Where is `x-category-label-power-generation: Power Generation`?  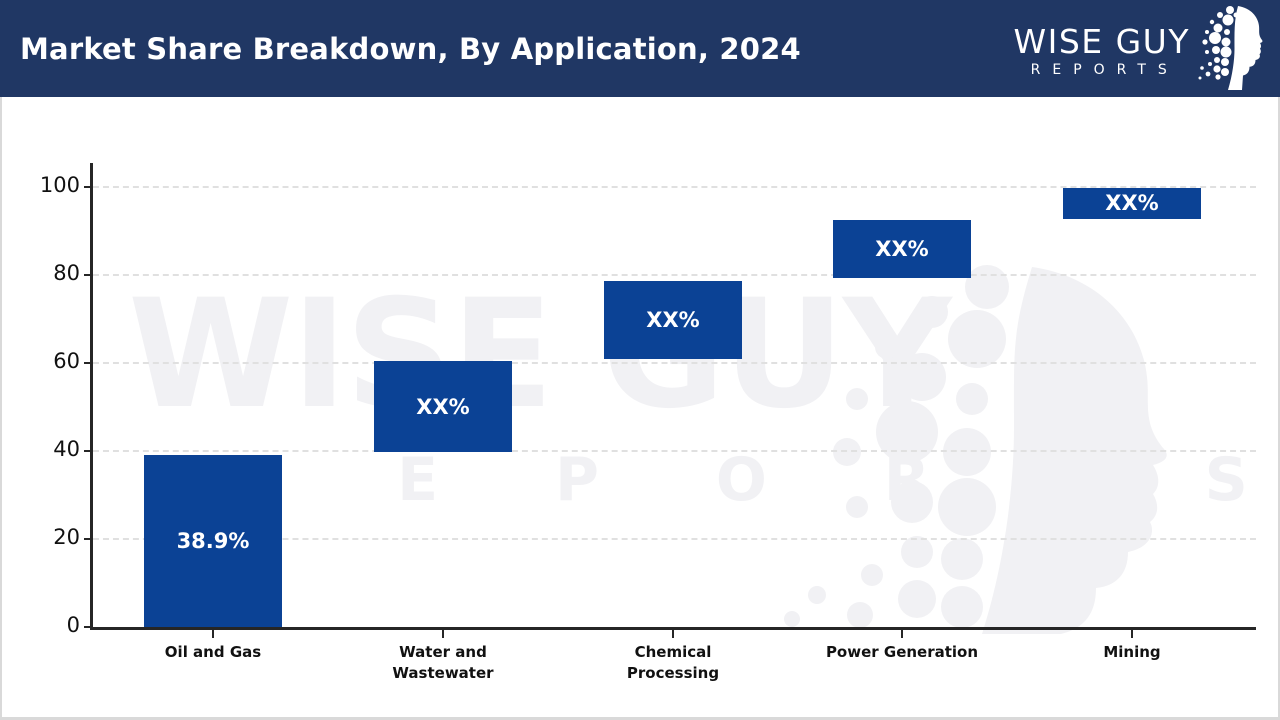 x-category-label-power-generation: Power Generation is located at coordinates (902, 652).